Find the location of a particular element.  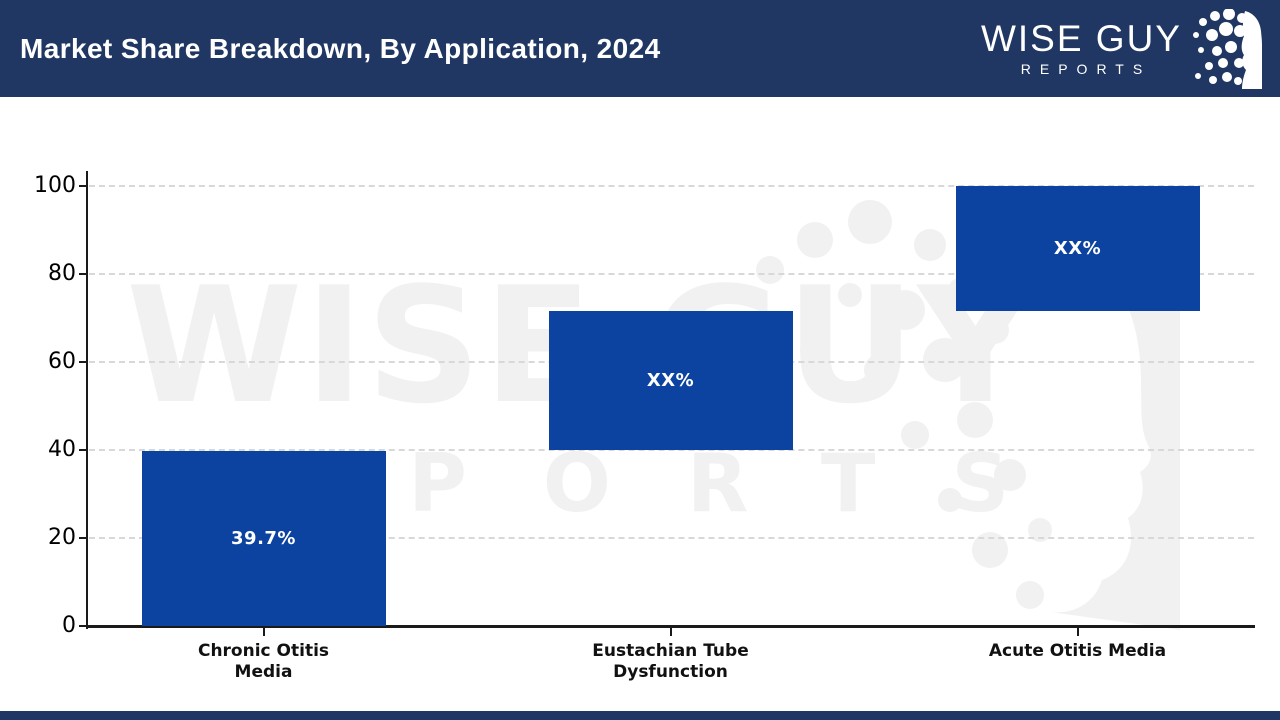

bar-1: 39.7% is located at coordinates (263, 538).